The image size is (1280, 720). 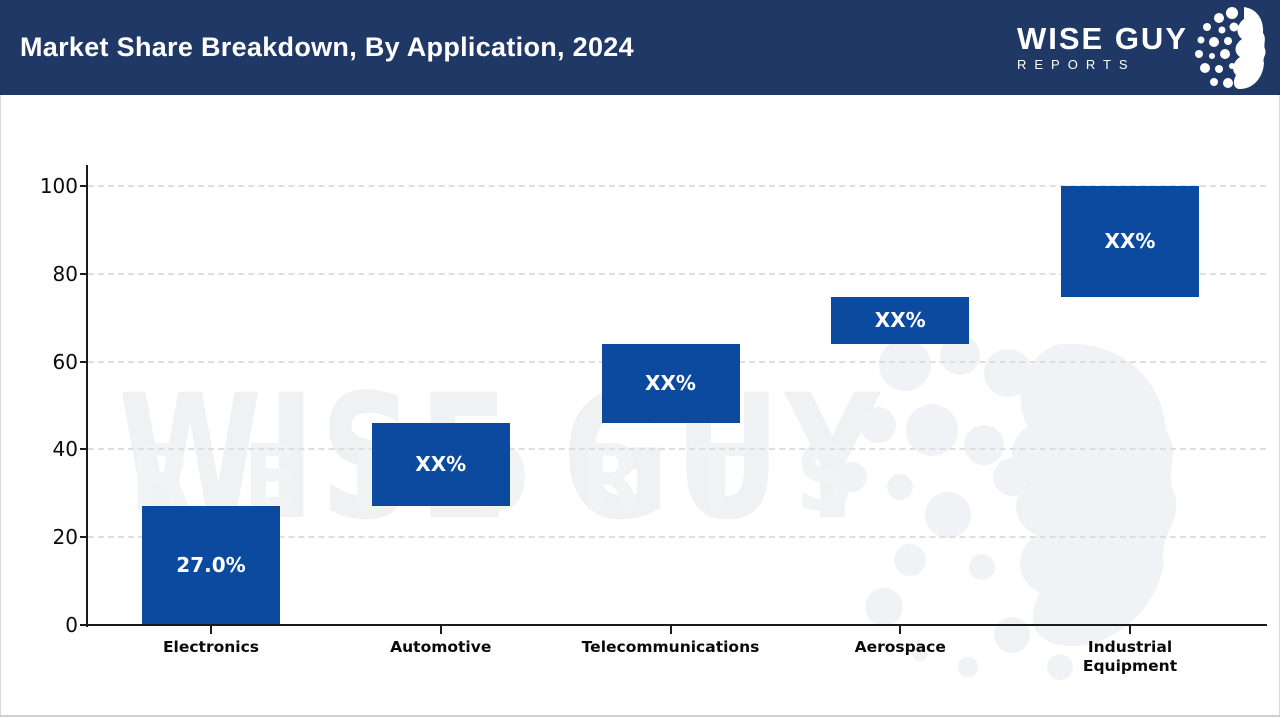 What do you see at coordinates (65, 273) in the screenshot?
I see `y-tick-label: 80` at bounding box center [65, 273].